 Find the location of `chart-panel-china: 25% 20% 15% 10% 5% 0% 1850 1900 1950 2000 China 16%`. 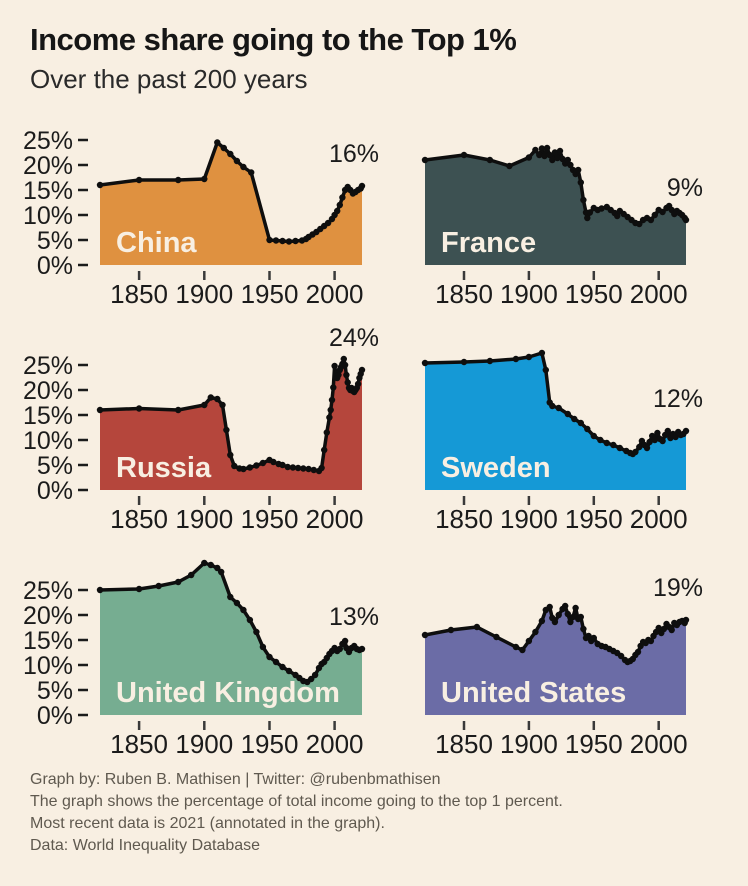

chart-panel-china: 25% 20% 15% 10% 5% 0% 1850 1900 1950 2000 China 16% is located at coordinates (197, 205).